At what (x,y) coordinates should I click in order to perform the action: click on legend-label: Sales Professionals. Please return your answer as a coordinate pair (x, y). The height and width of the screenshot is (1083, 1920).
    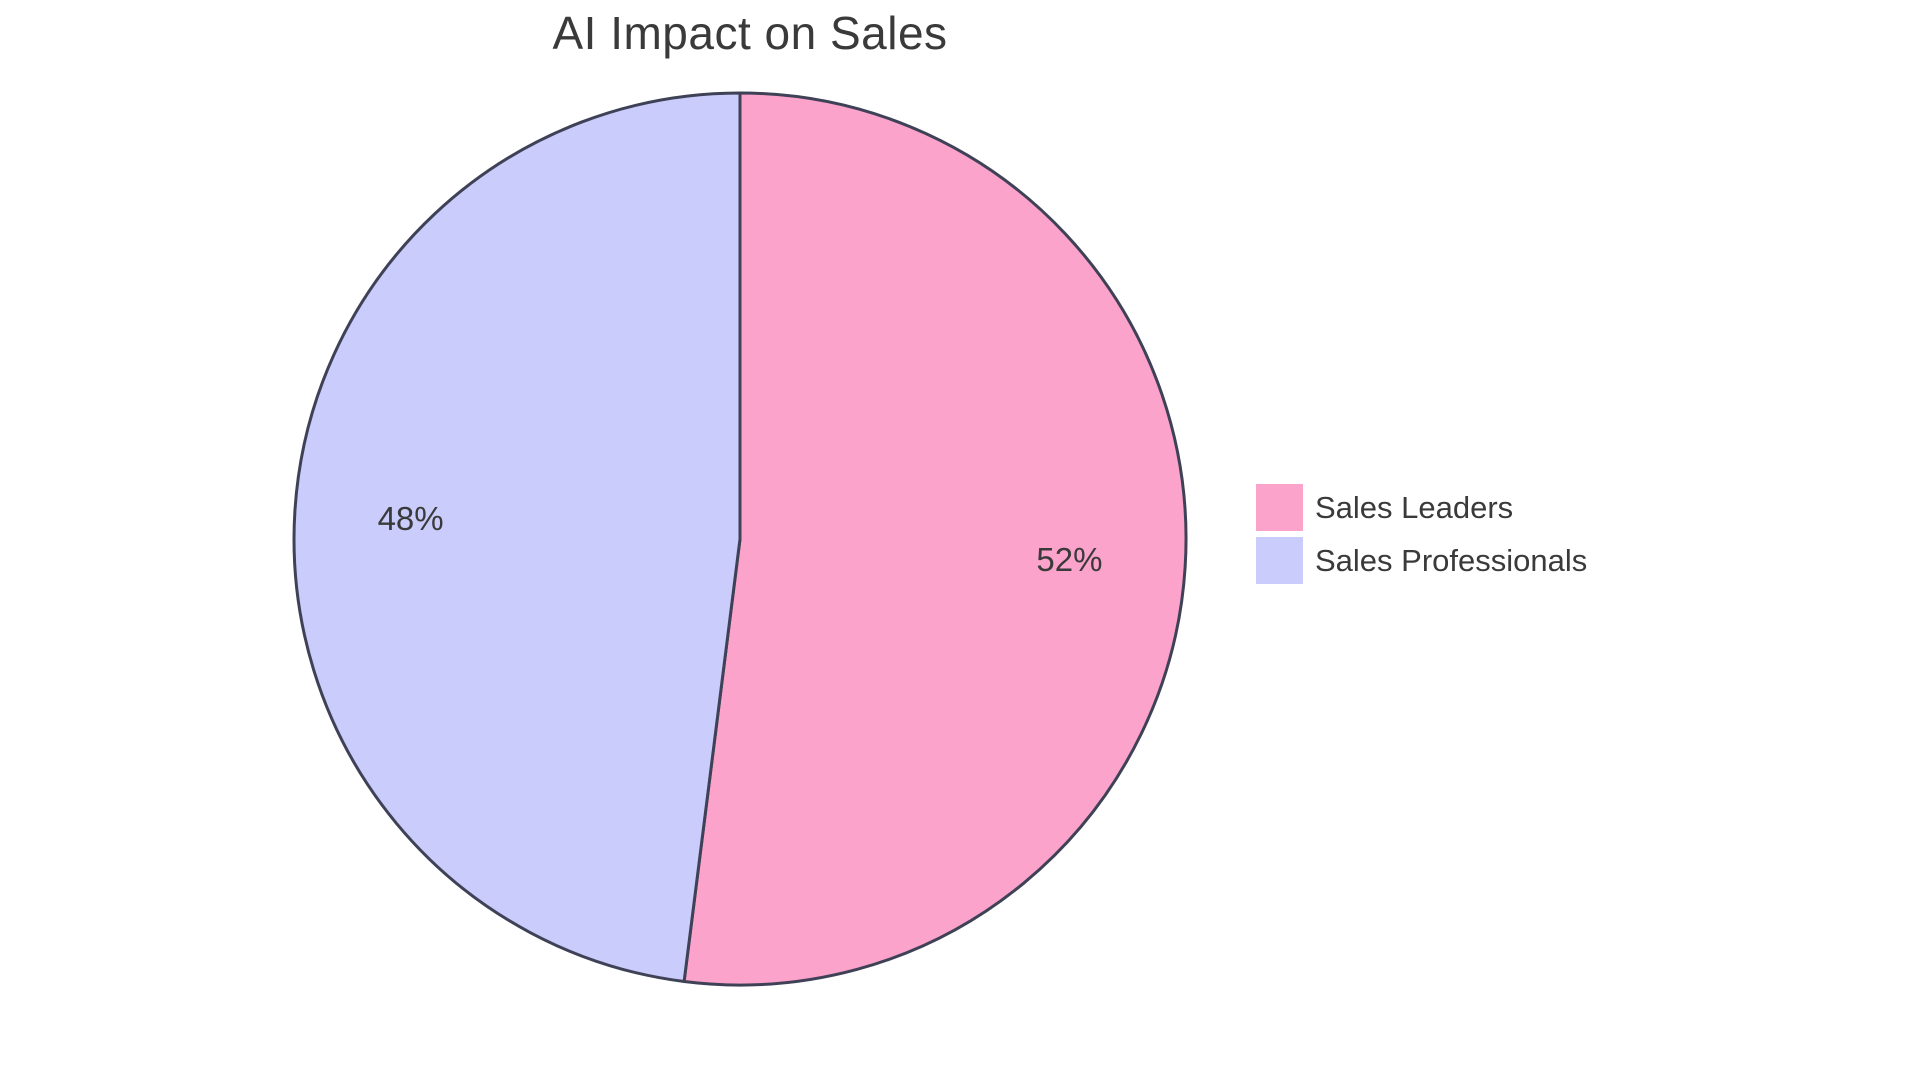
    Looking at the image, I should click on (1451, 560).